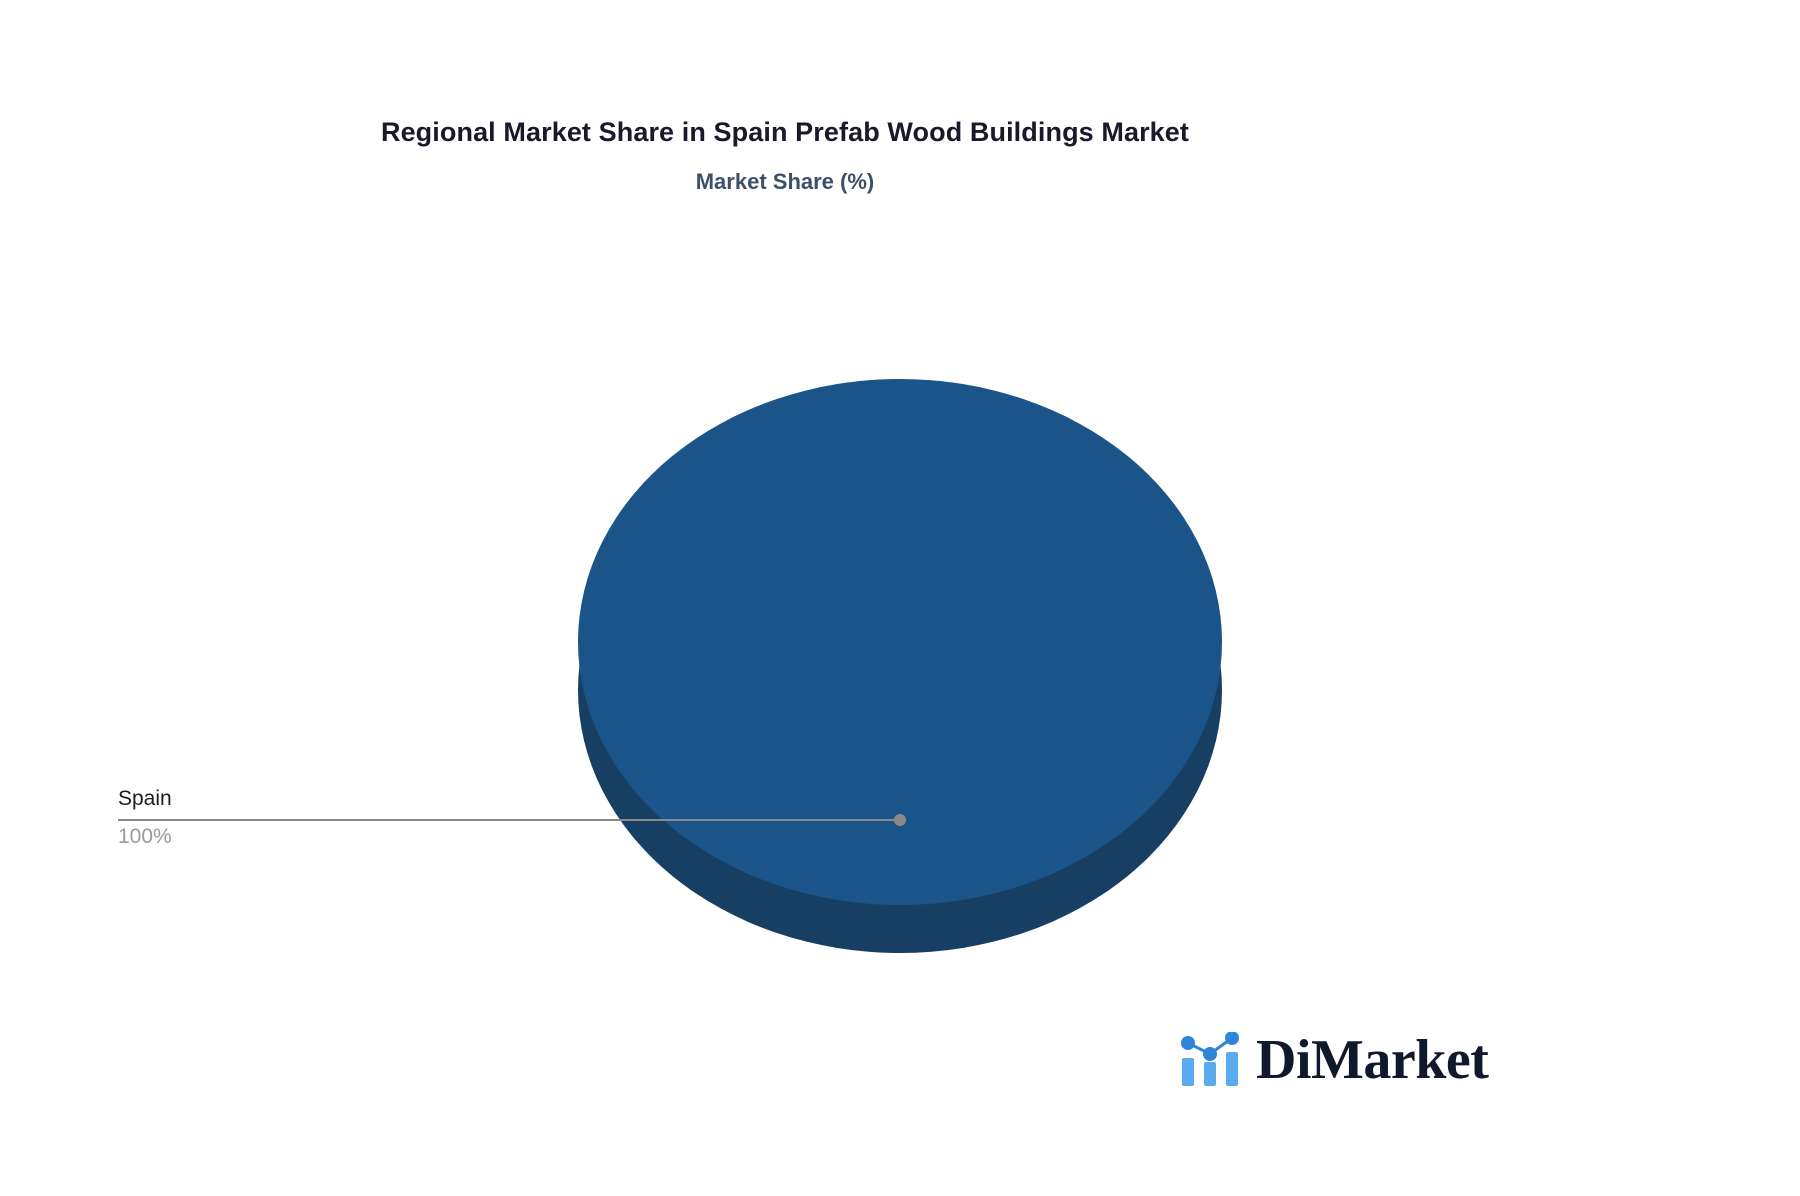  Describe the element at coordinates (1372, 1060) in the screenshot. I see `logo-wordmark: DiMarket` at that location.